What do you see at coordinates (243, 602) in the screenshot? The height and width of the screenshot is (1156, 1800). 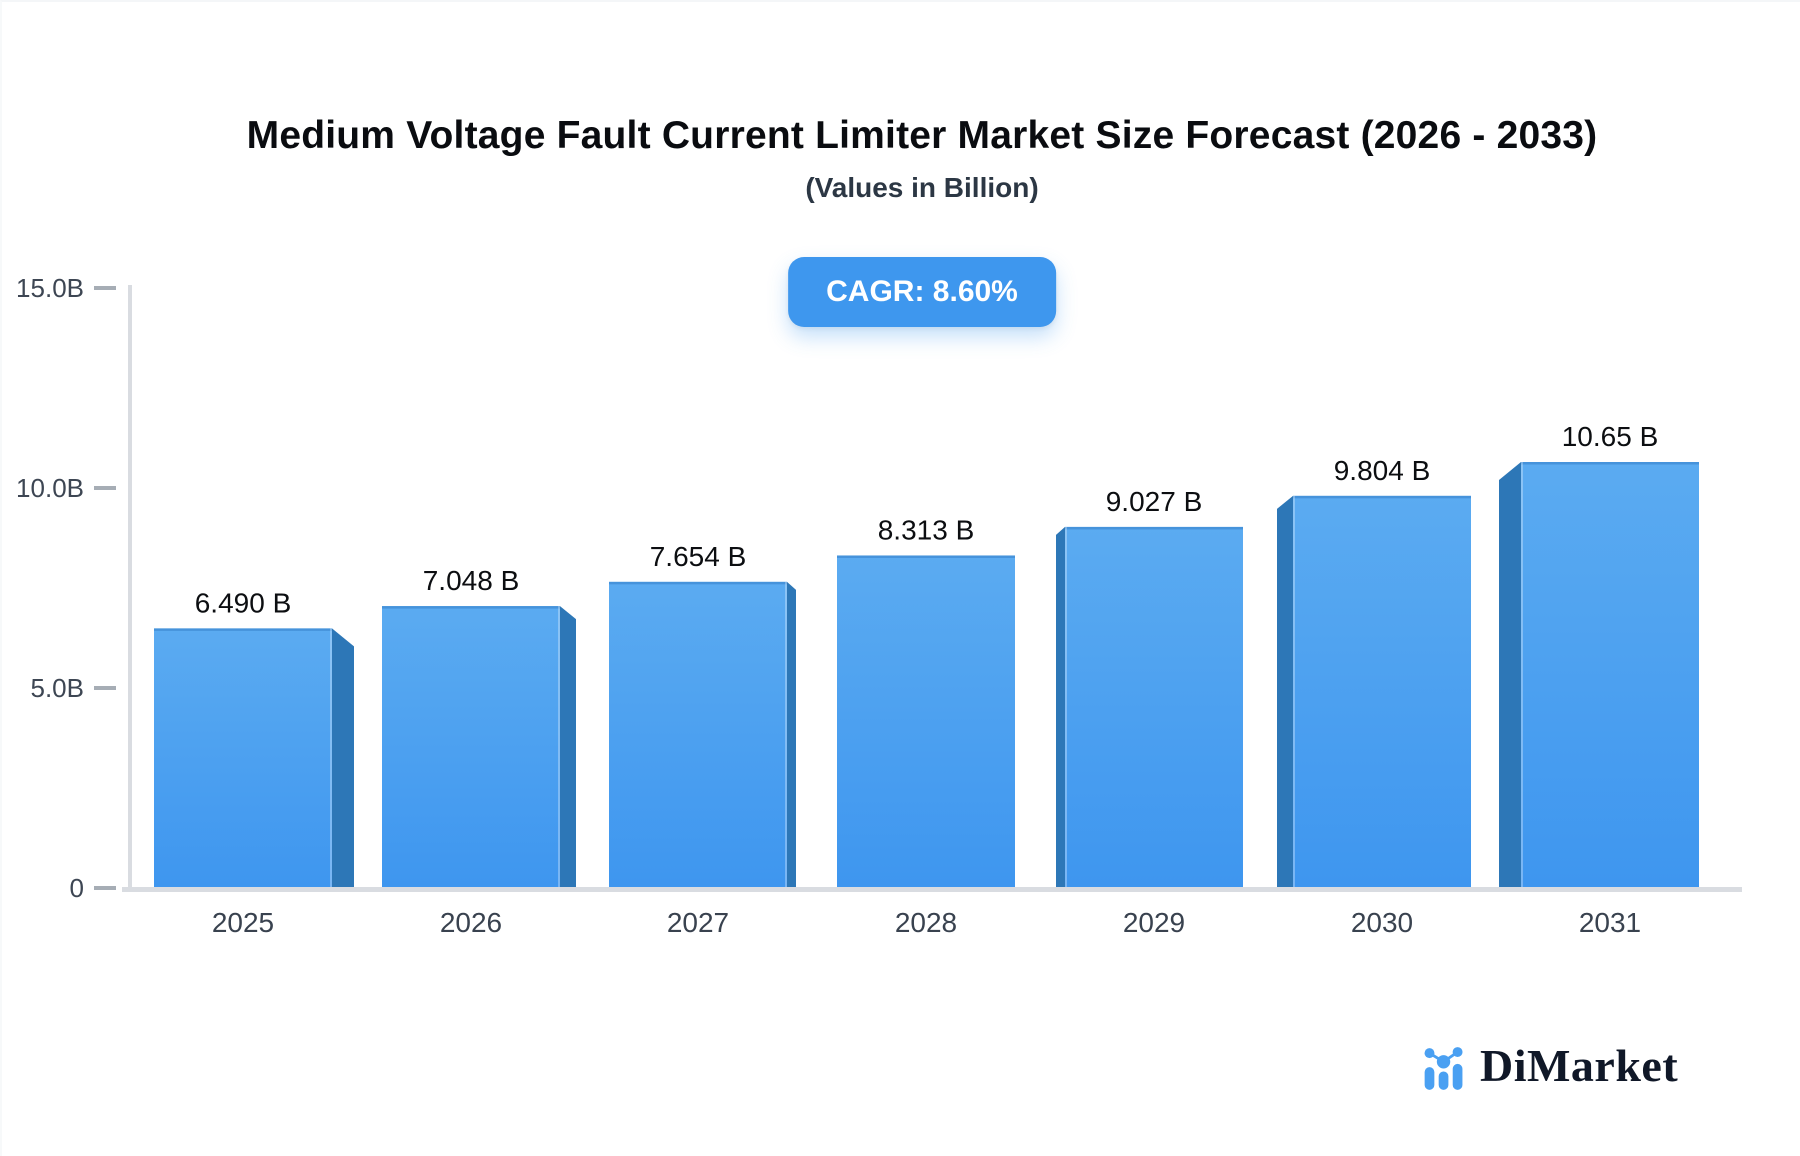 I see `bar-value-label: 6.490 B` at bounding box center [243, 602].